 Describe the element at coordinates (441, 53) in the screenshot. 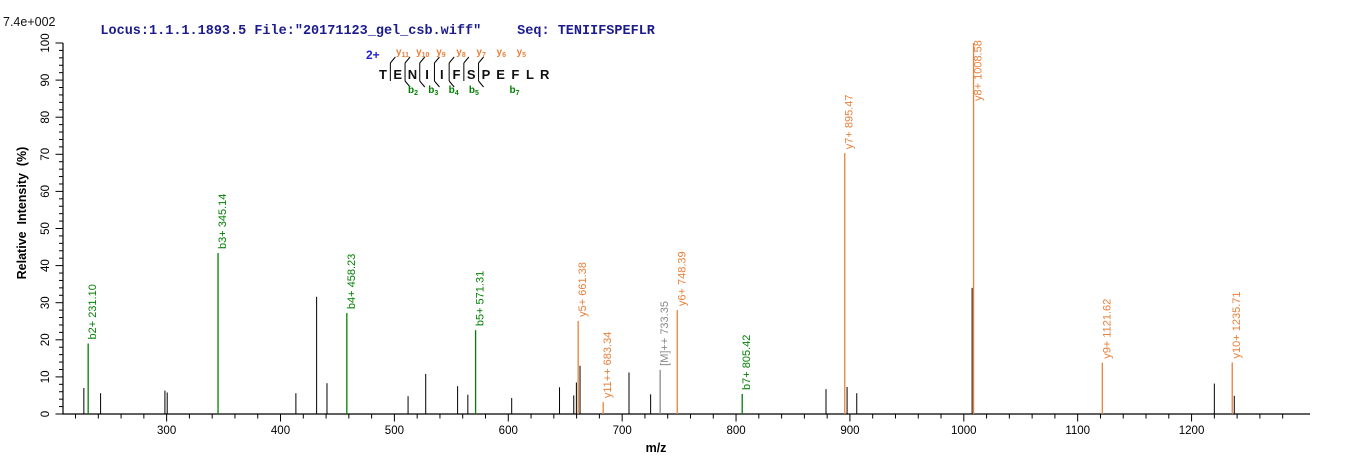

I see `y-ion-label: y9` at that location.